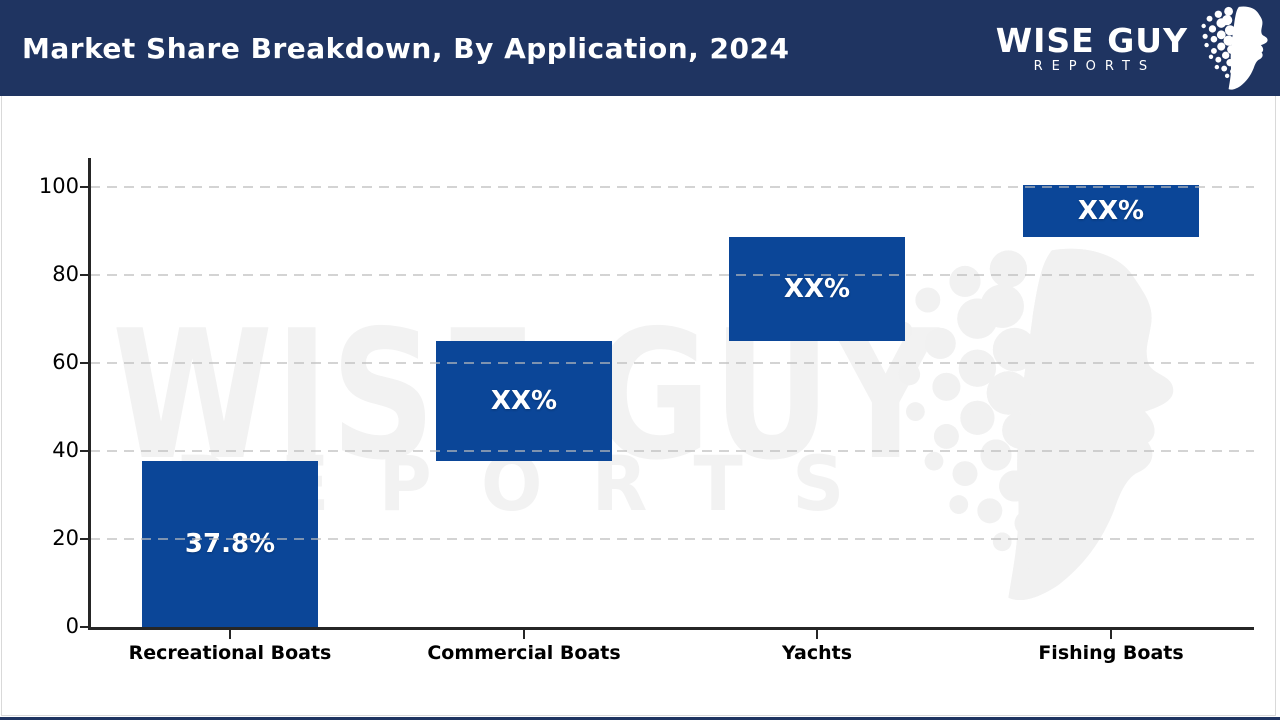 The height and width of the screenshot is (720, 1280). Describe the element at coordinates (672, 275) in the screenshot. I see `gridline-y80` at that location.